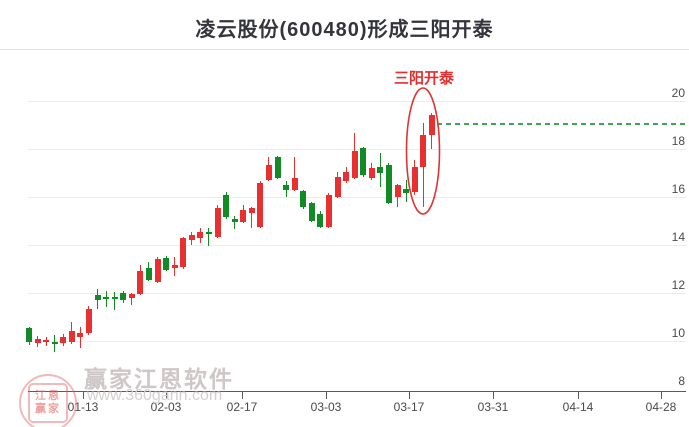 This screenshot has height=427, width=689. I want to click on x-axis-label: 02-17, so click(242, 407).